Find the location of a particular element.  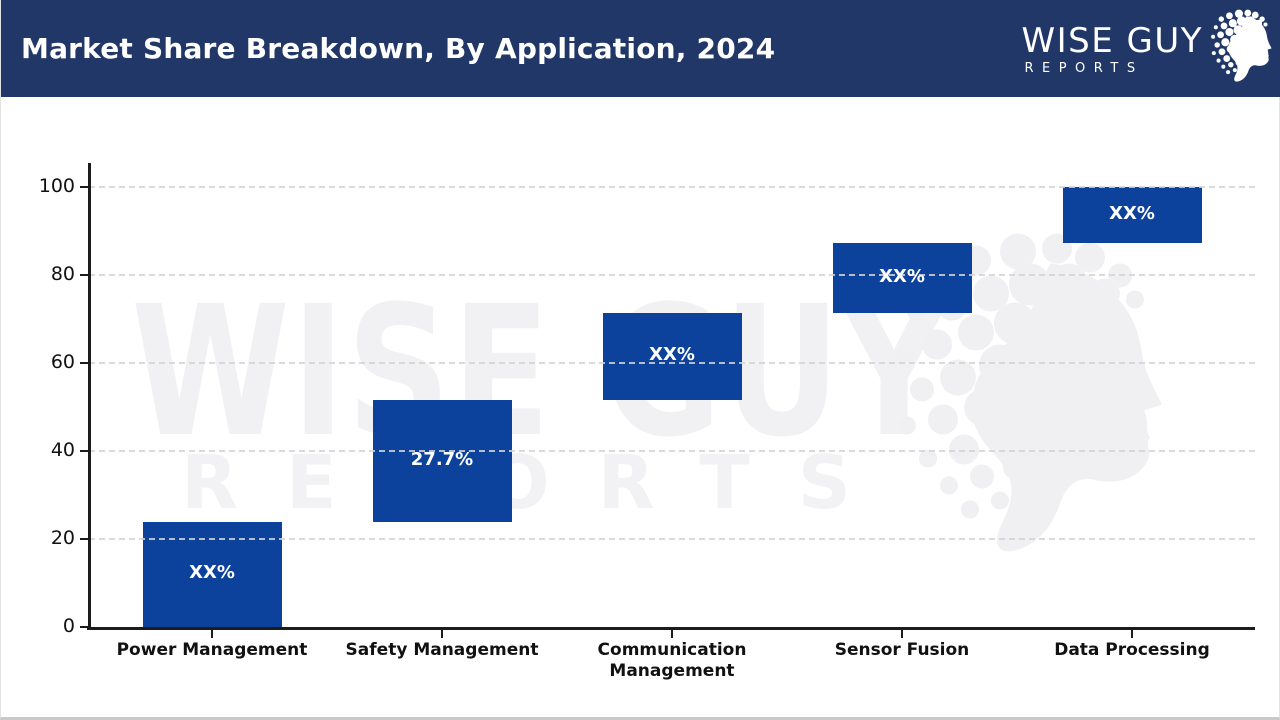

y-axis-tick-label: 100 is located at coordinates (56, 186).